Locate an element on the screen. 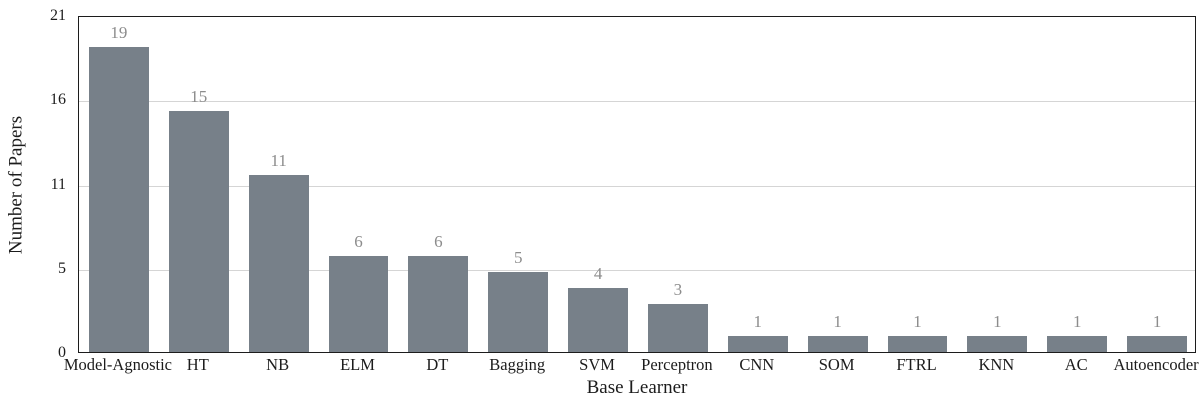 Image resolution: width=1204 pixels, height=407 pixels. y-tick-label: 0 is located at coordinates (62, 352).